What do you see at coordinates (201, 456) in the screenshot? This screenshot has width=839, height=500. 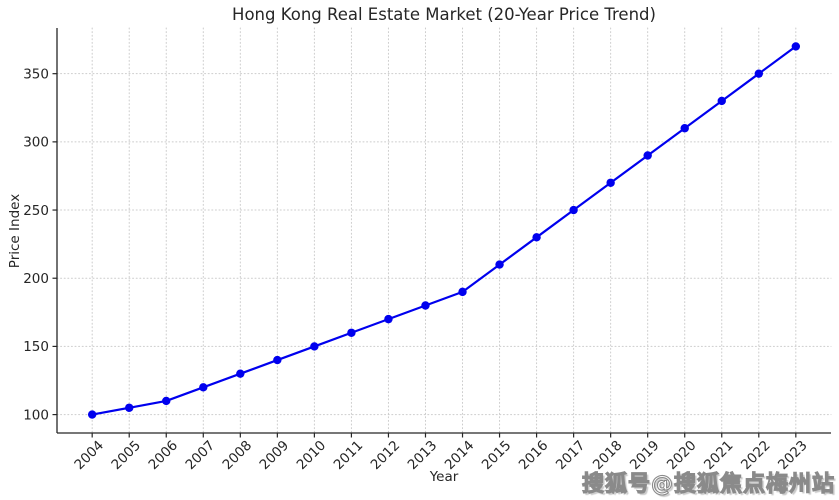 I see `x-tick-label: 2007` at bounding box center [201, 456].